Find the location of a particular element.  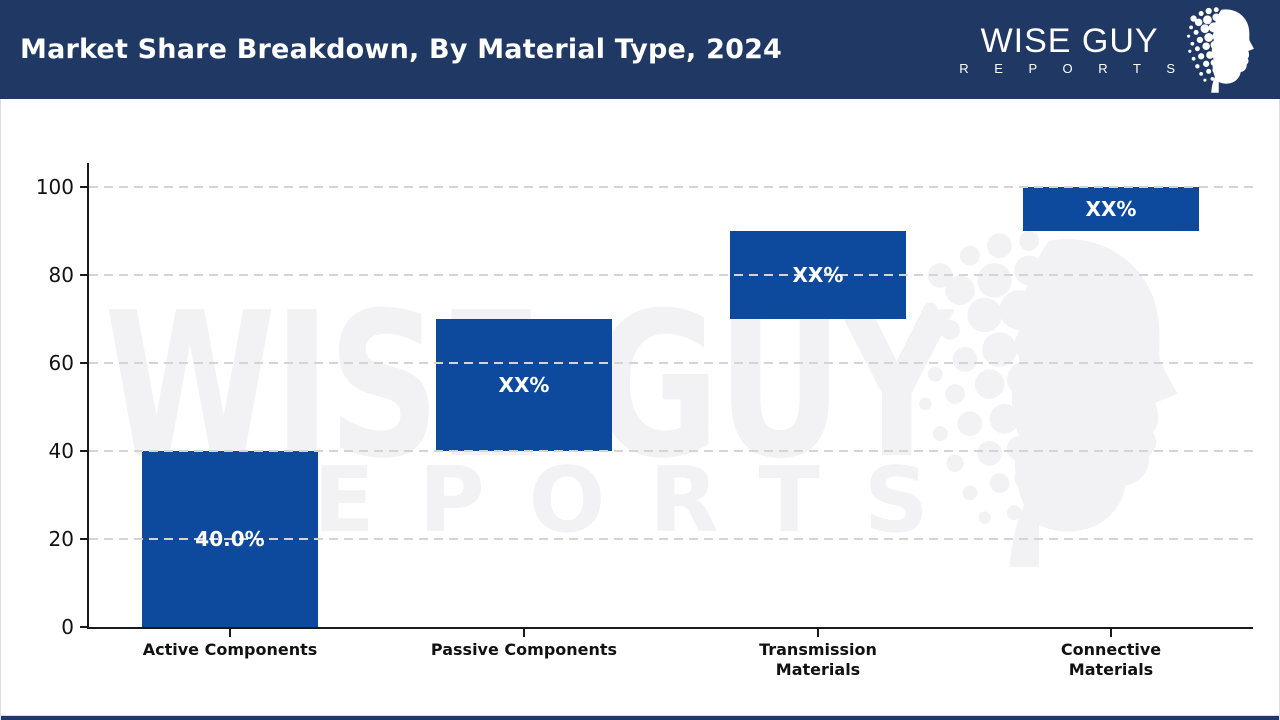

ytick-label: 40 is located at coordinates (61, 451).